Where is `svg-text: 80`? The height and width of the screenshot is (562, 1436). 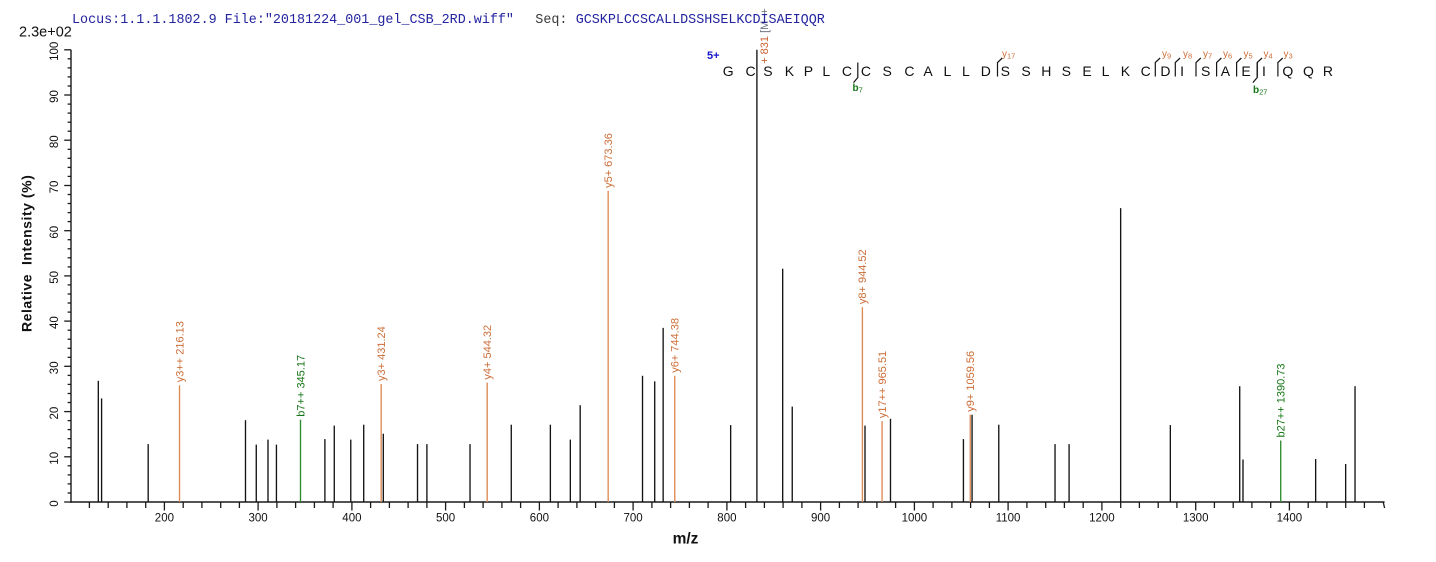
svg-text: 80 is located at coordinates (55, 141).